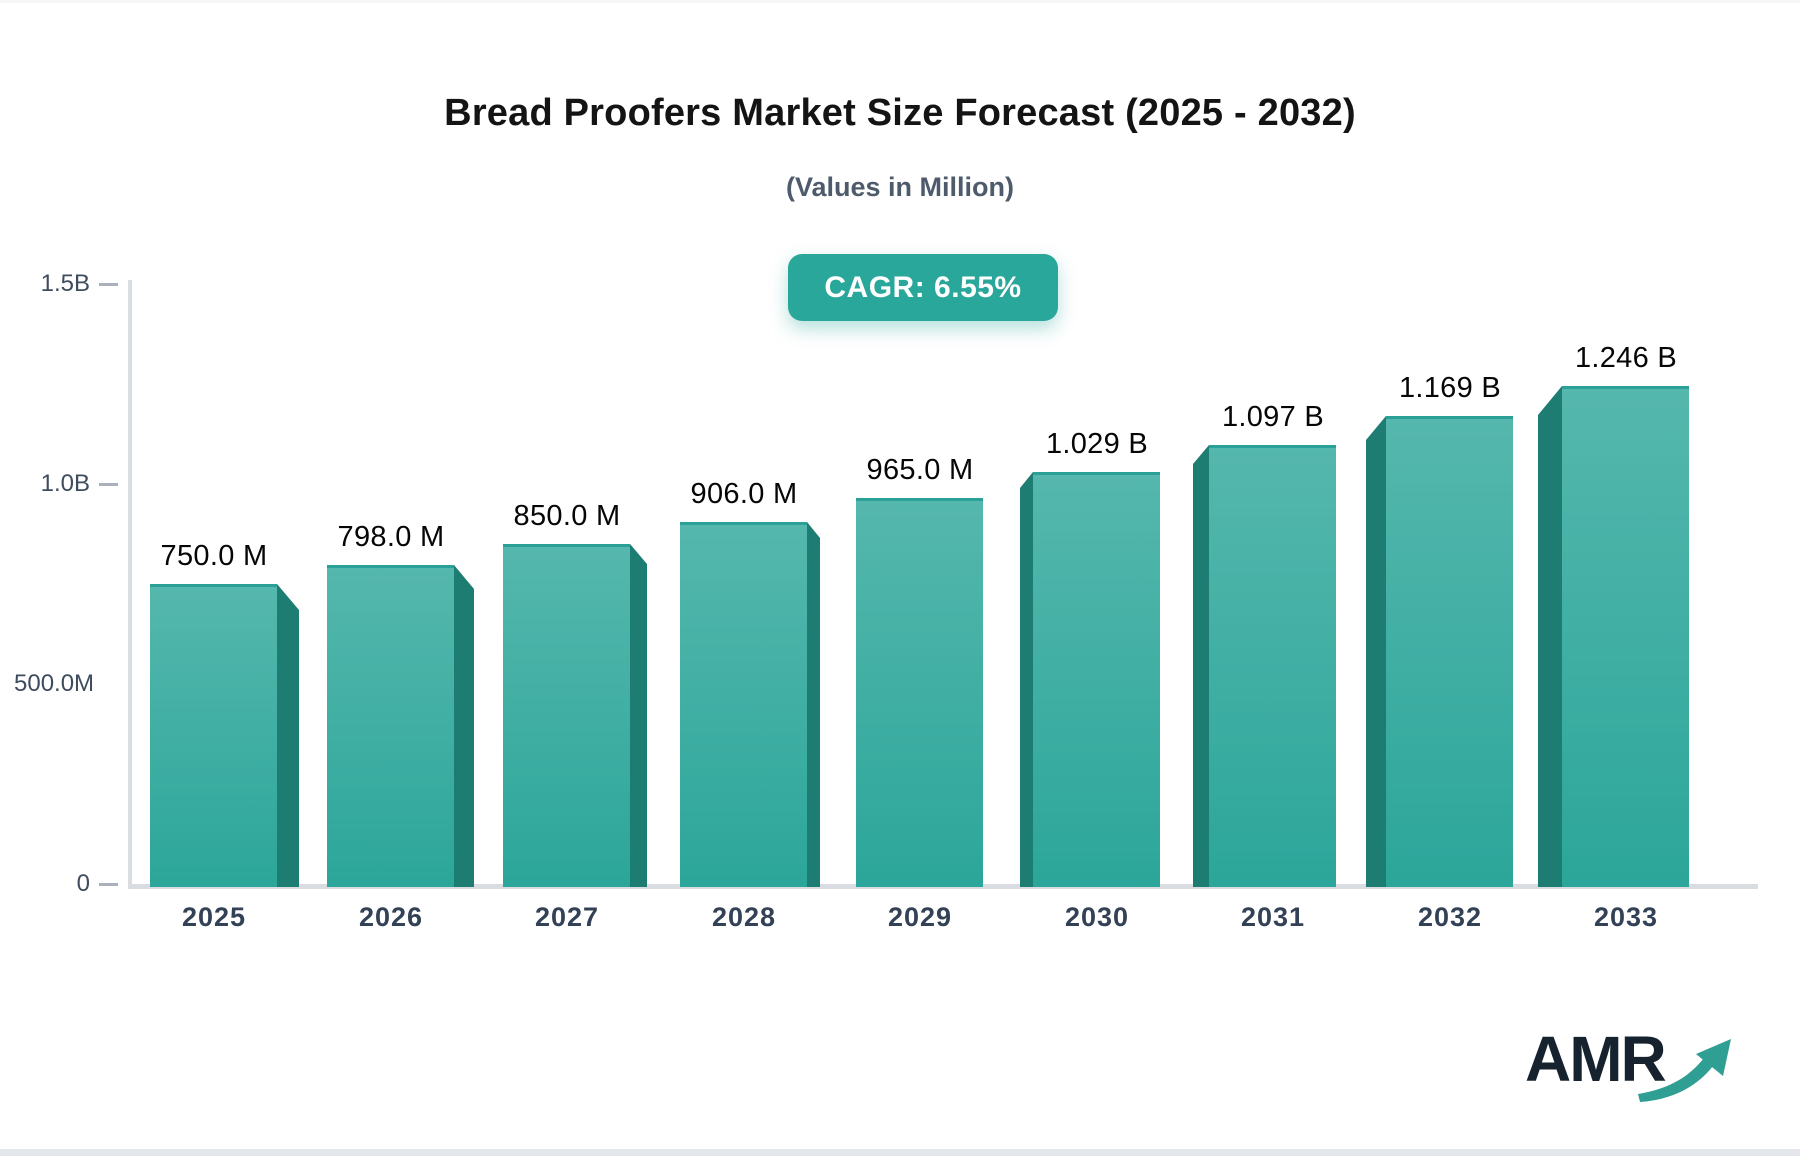  Describe the element at coordinates (1272, 666) in the screenshot. I see `bar-2031` at that location.